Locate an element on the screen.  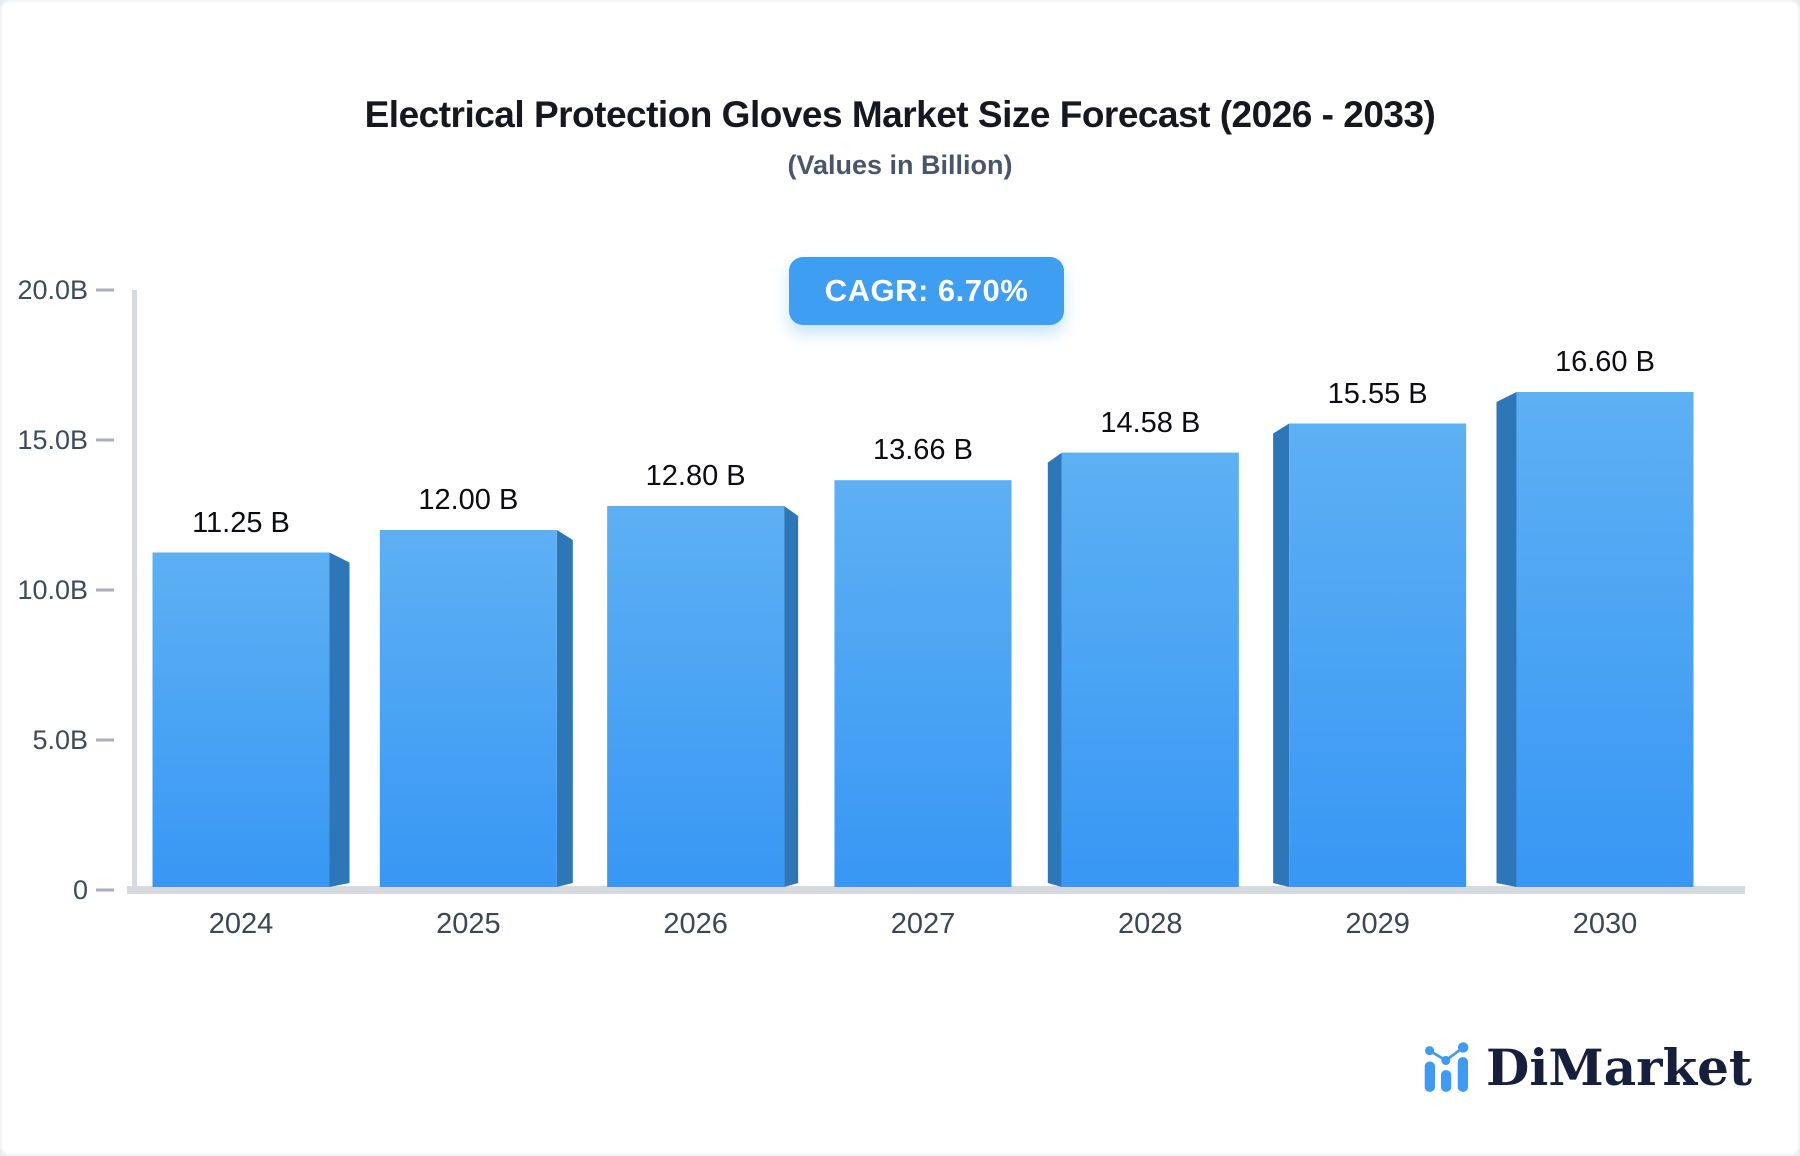
cagr-badge-label: CAGR: 6.70% is located at coordinates (926, 290).